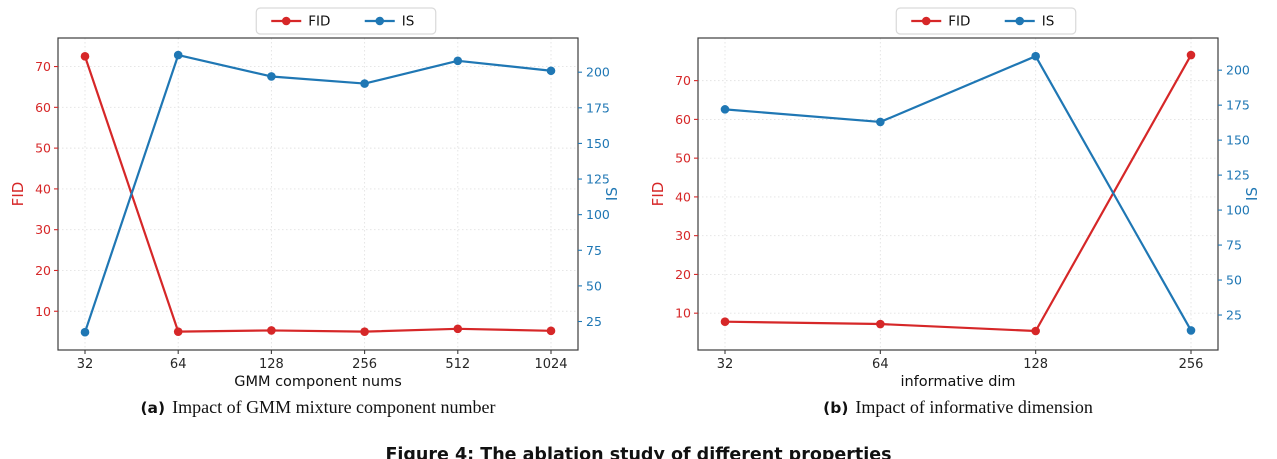 Image resolution: width=1277 pixels, height=459 pixels. What do you see at coordinates (836, 408) in the screenshot?
I see `caption-b-label: (b)` at bounding box center [836, 408].